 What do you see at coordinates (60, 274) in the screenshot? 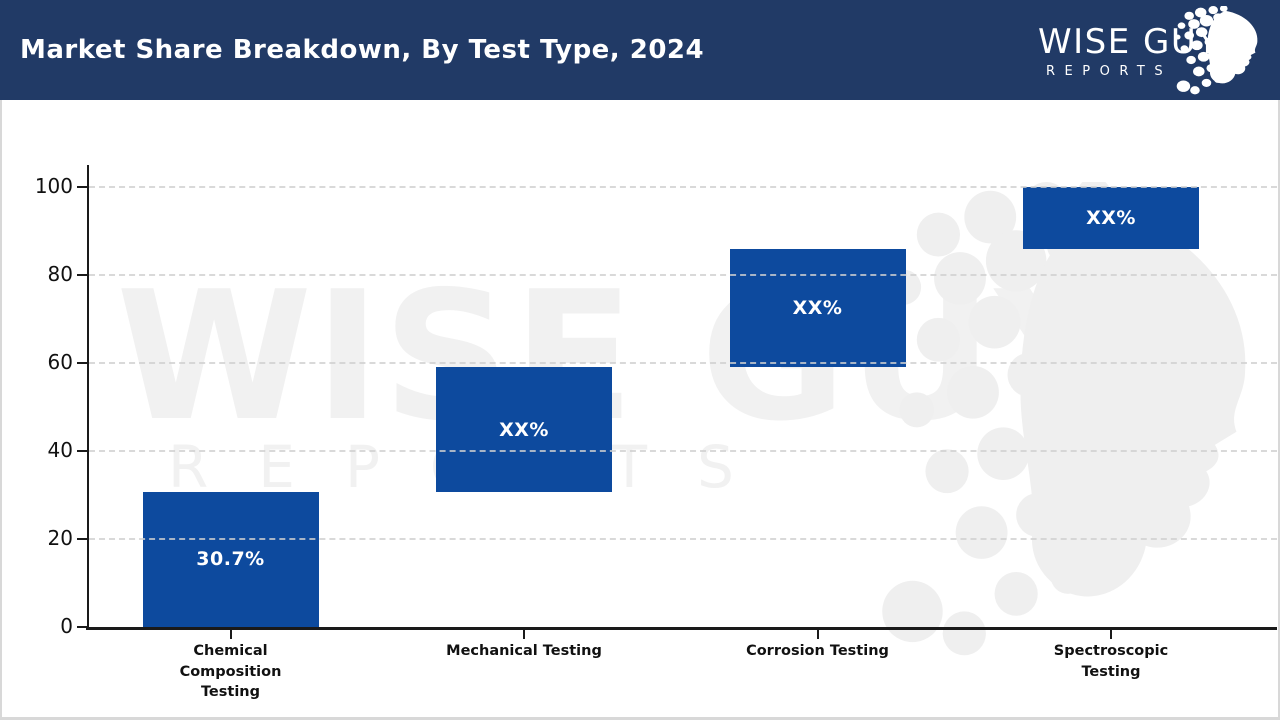
I see `y-tick-label: 80` at bounding box center [60, 274].